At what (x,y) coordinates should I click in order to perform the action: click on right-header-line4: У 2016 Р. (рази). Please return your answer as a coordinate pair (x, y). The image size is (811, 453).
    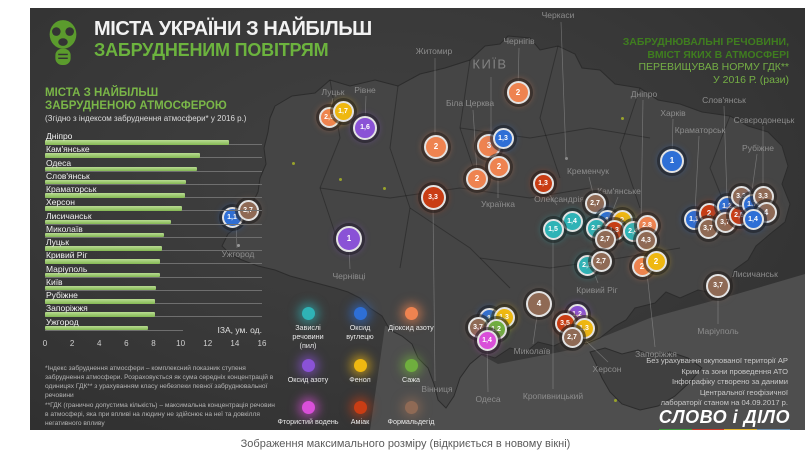
    Looking at the image, I should click on (751, 79).